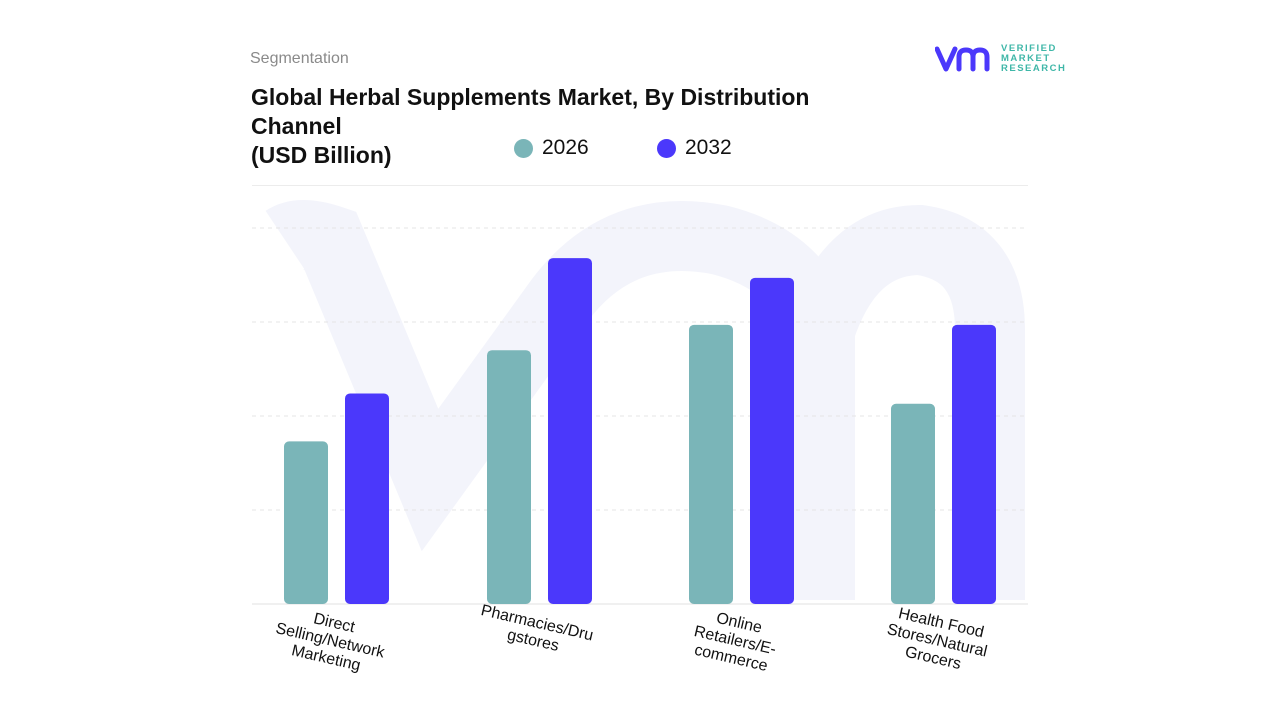 The height and width of the screenshot is (720, 1280). What do you see at coordinates (962, 59) in the screenshot?
I see `vmr-logo-icon` at bounding box center [962, 59].